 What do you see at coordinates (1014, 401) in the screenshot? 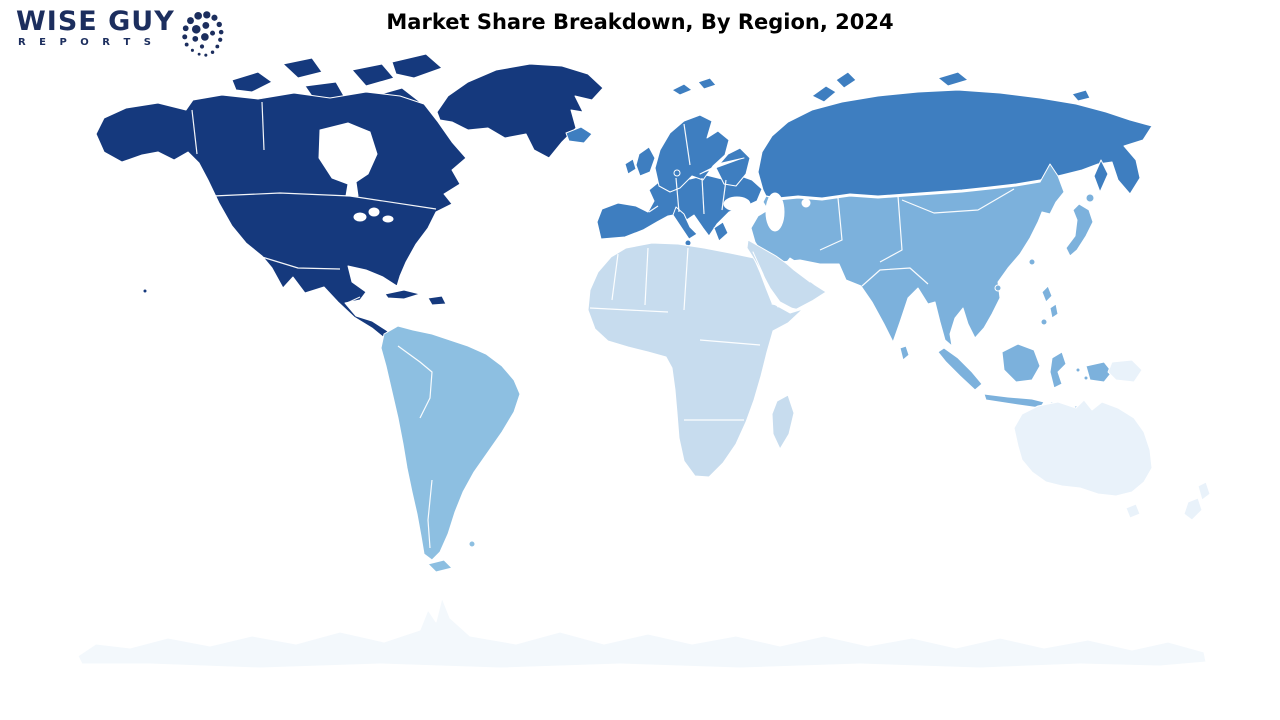
I see `java-shape` at bounding box center [1014, 401].